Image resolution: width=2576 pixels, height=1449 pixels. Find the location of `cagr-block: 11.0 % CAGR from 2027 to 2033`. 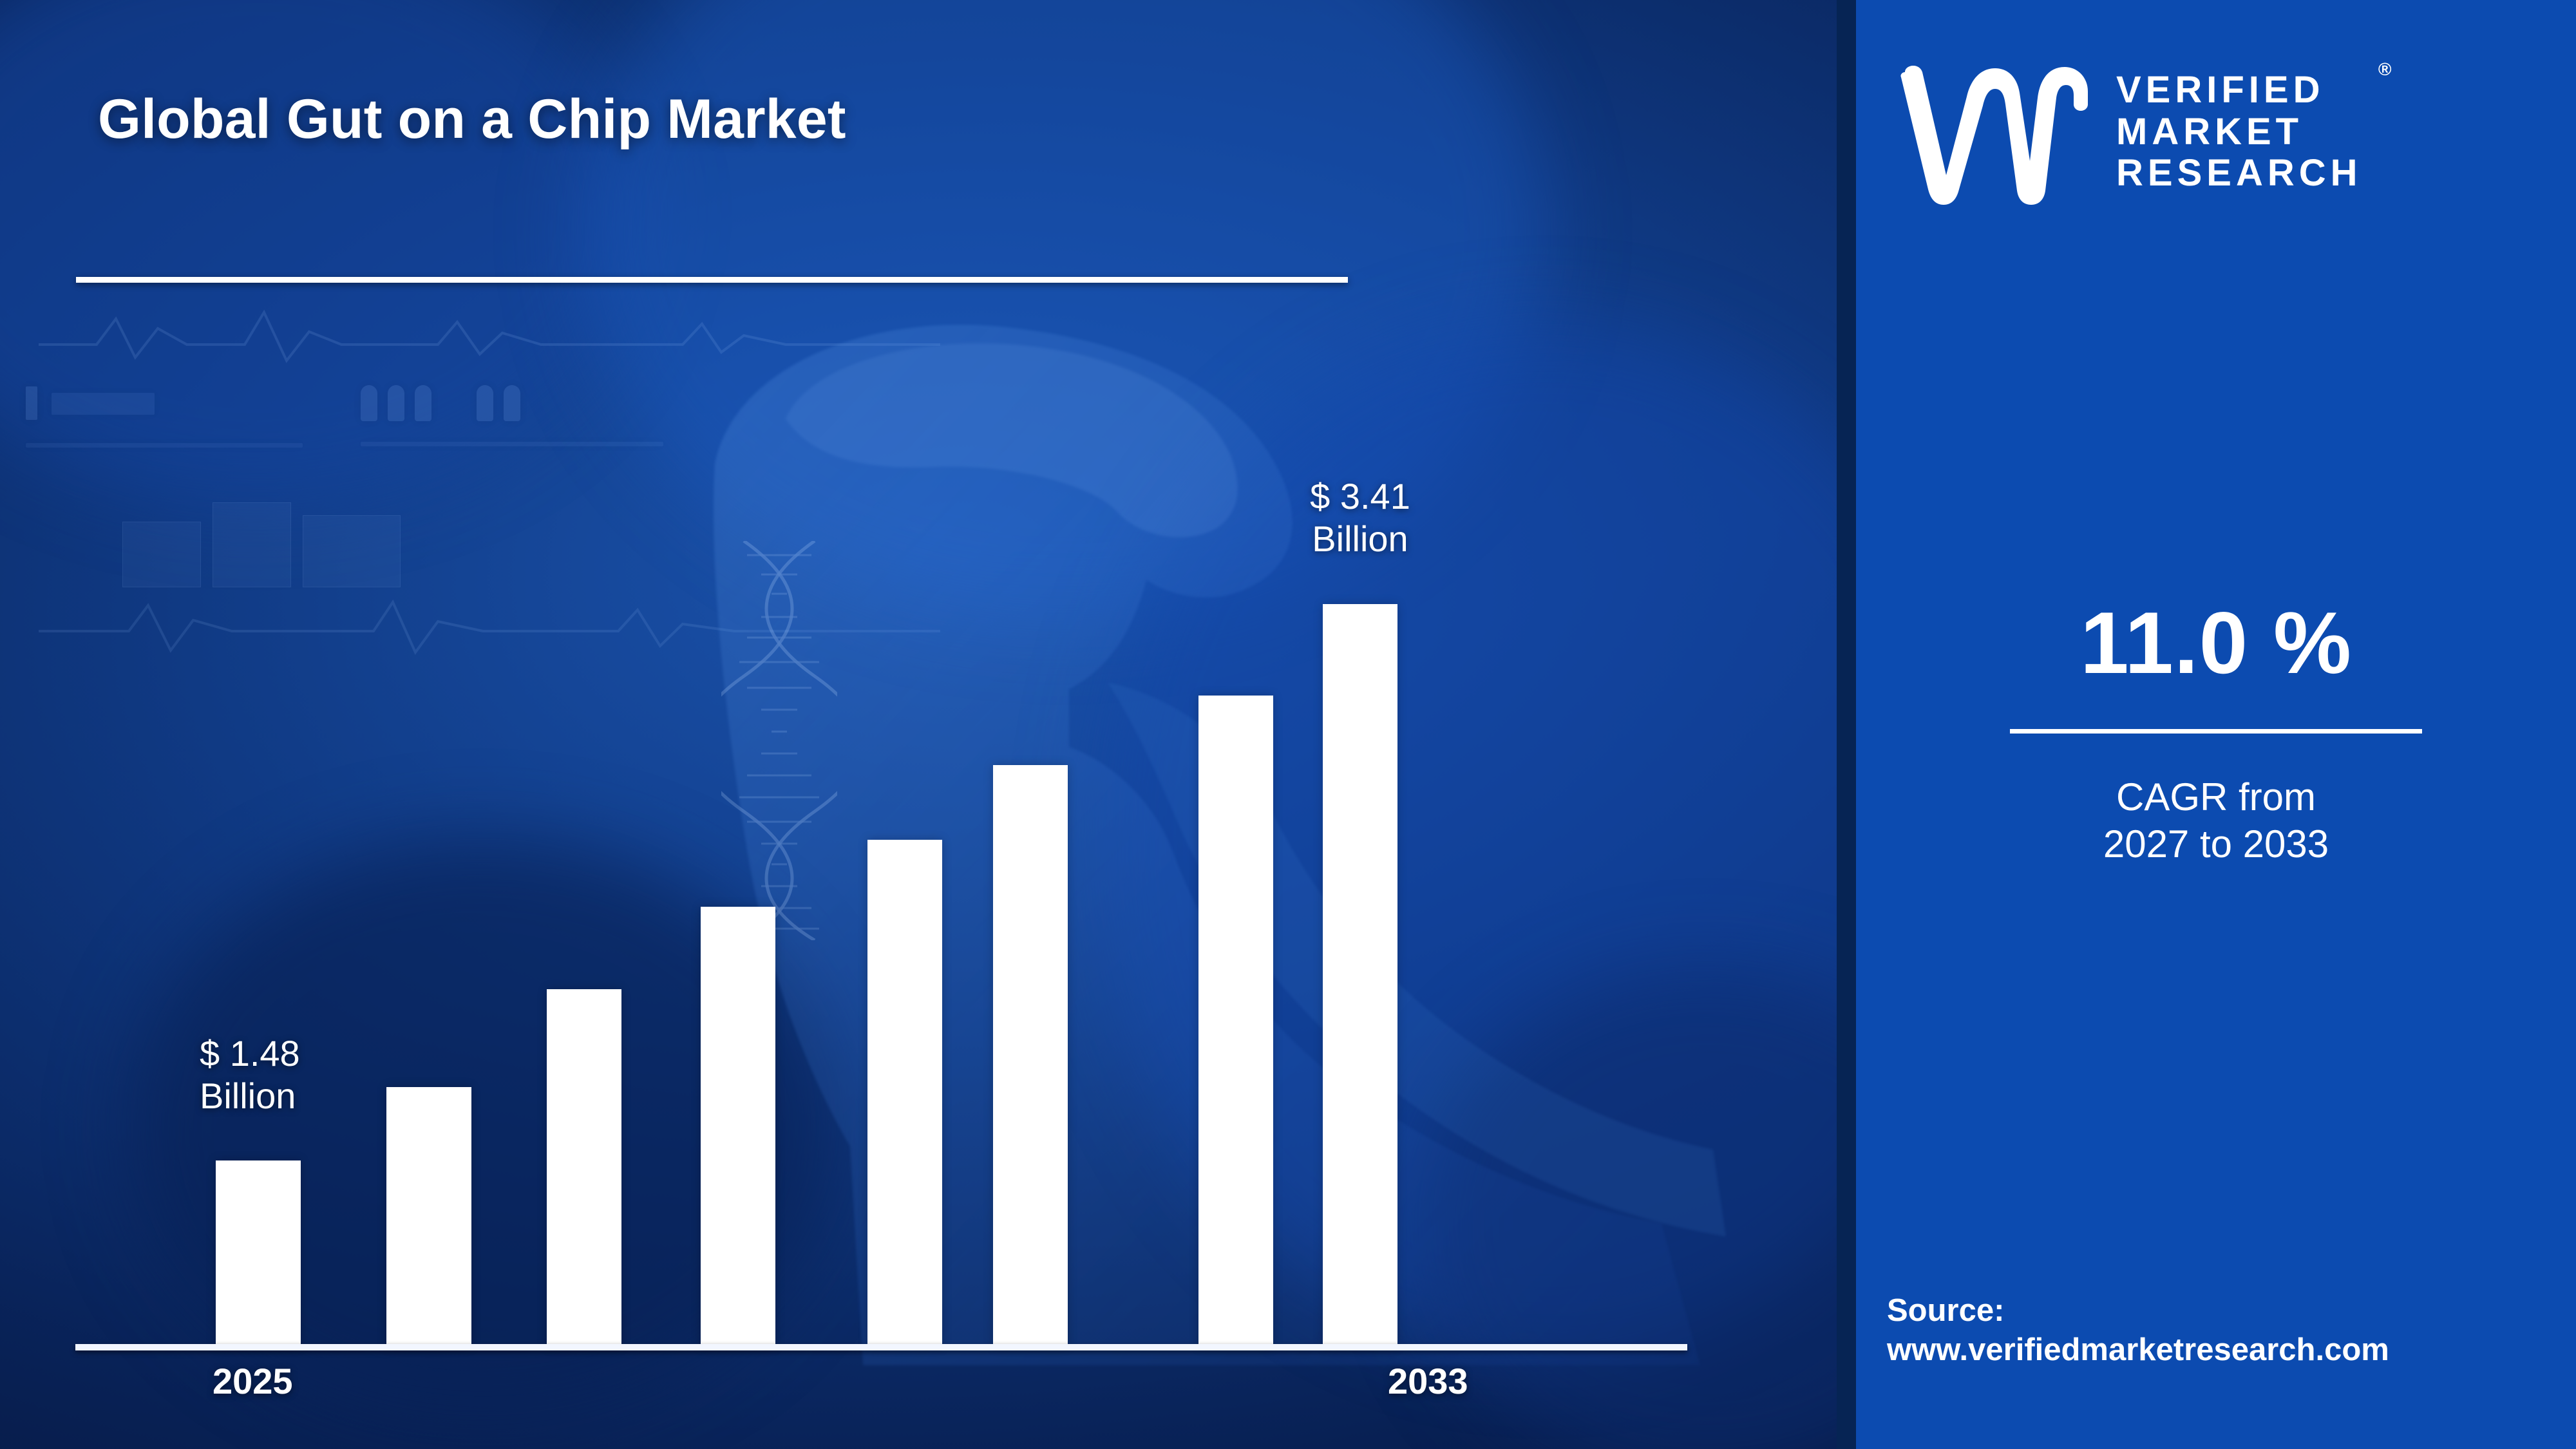

cagr-block: 11.0 % CAGR from 2027 to 2033 is located at coordinates (2216, 733).